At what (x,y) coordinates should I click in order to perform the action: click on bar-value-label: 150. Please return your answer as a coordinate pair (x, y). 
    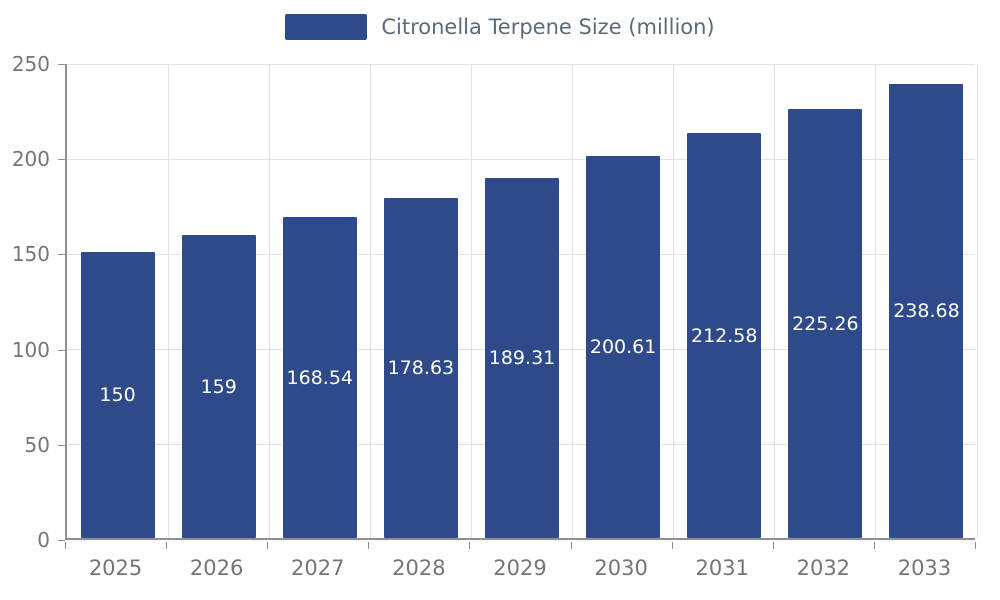
    Looking at the image, I should click on (117, 395).